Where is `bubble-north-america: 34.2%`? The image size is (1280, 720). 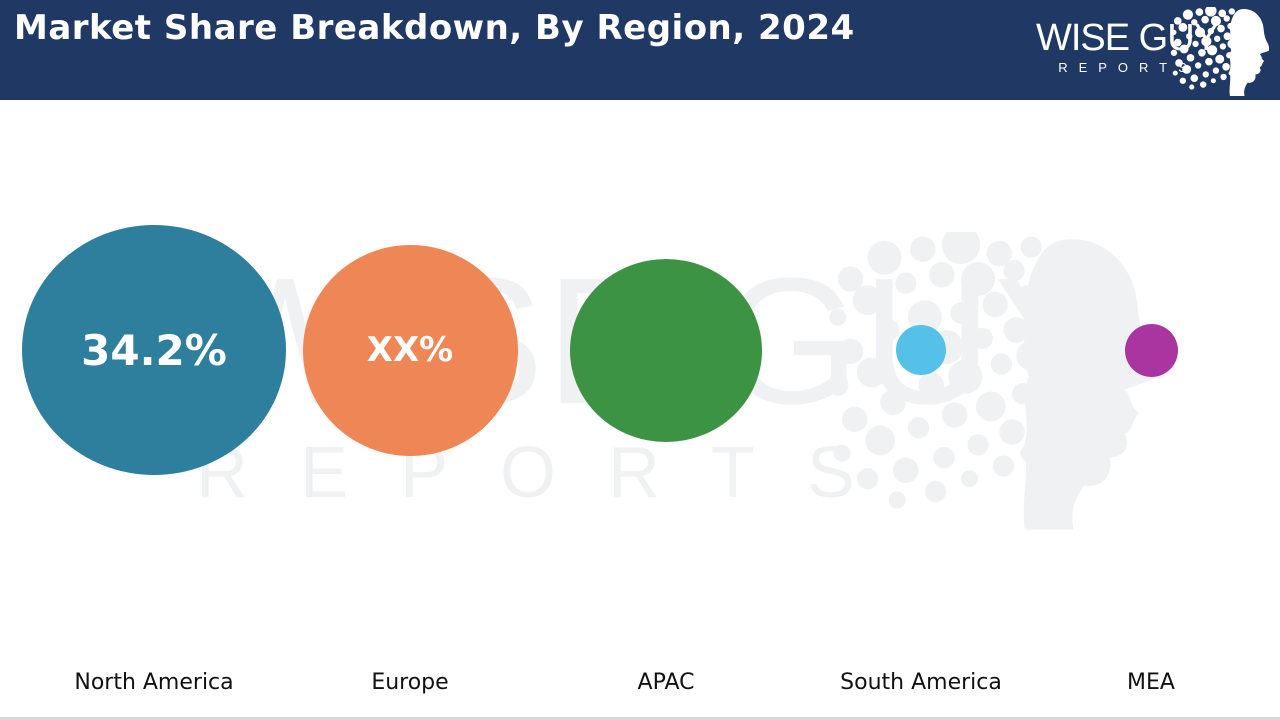 bubble-north-america: 34.2% is located at coordinates (154, 350).